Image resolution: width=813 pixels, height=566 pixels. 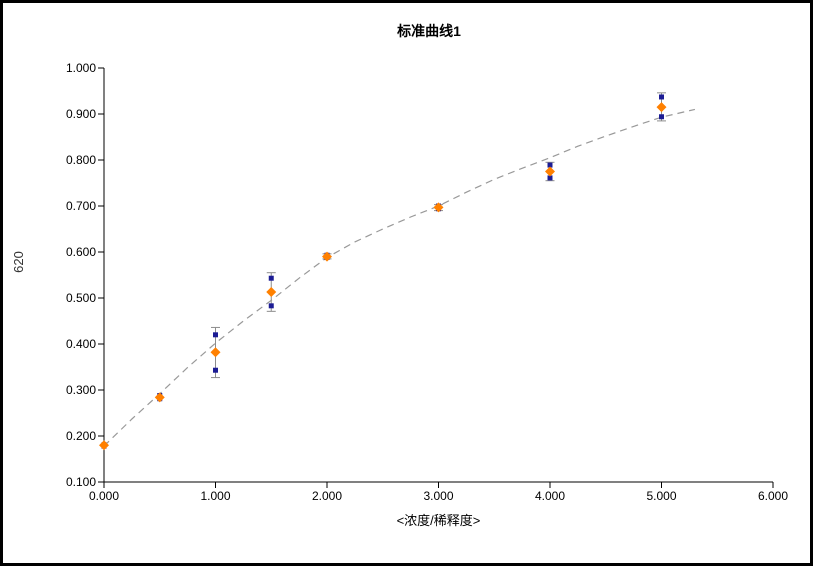 What do you see at coordinates (550, 496) in the screenshot?
I see `x-tick-label: 4.000` at bounding box center [550, 496].